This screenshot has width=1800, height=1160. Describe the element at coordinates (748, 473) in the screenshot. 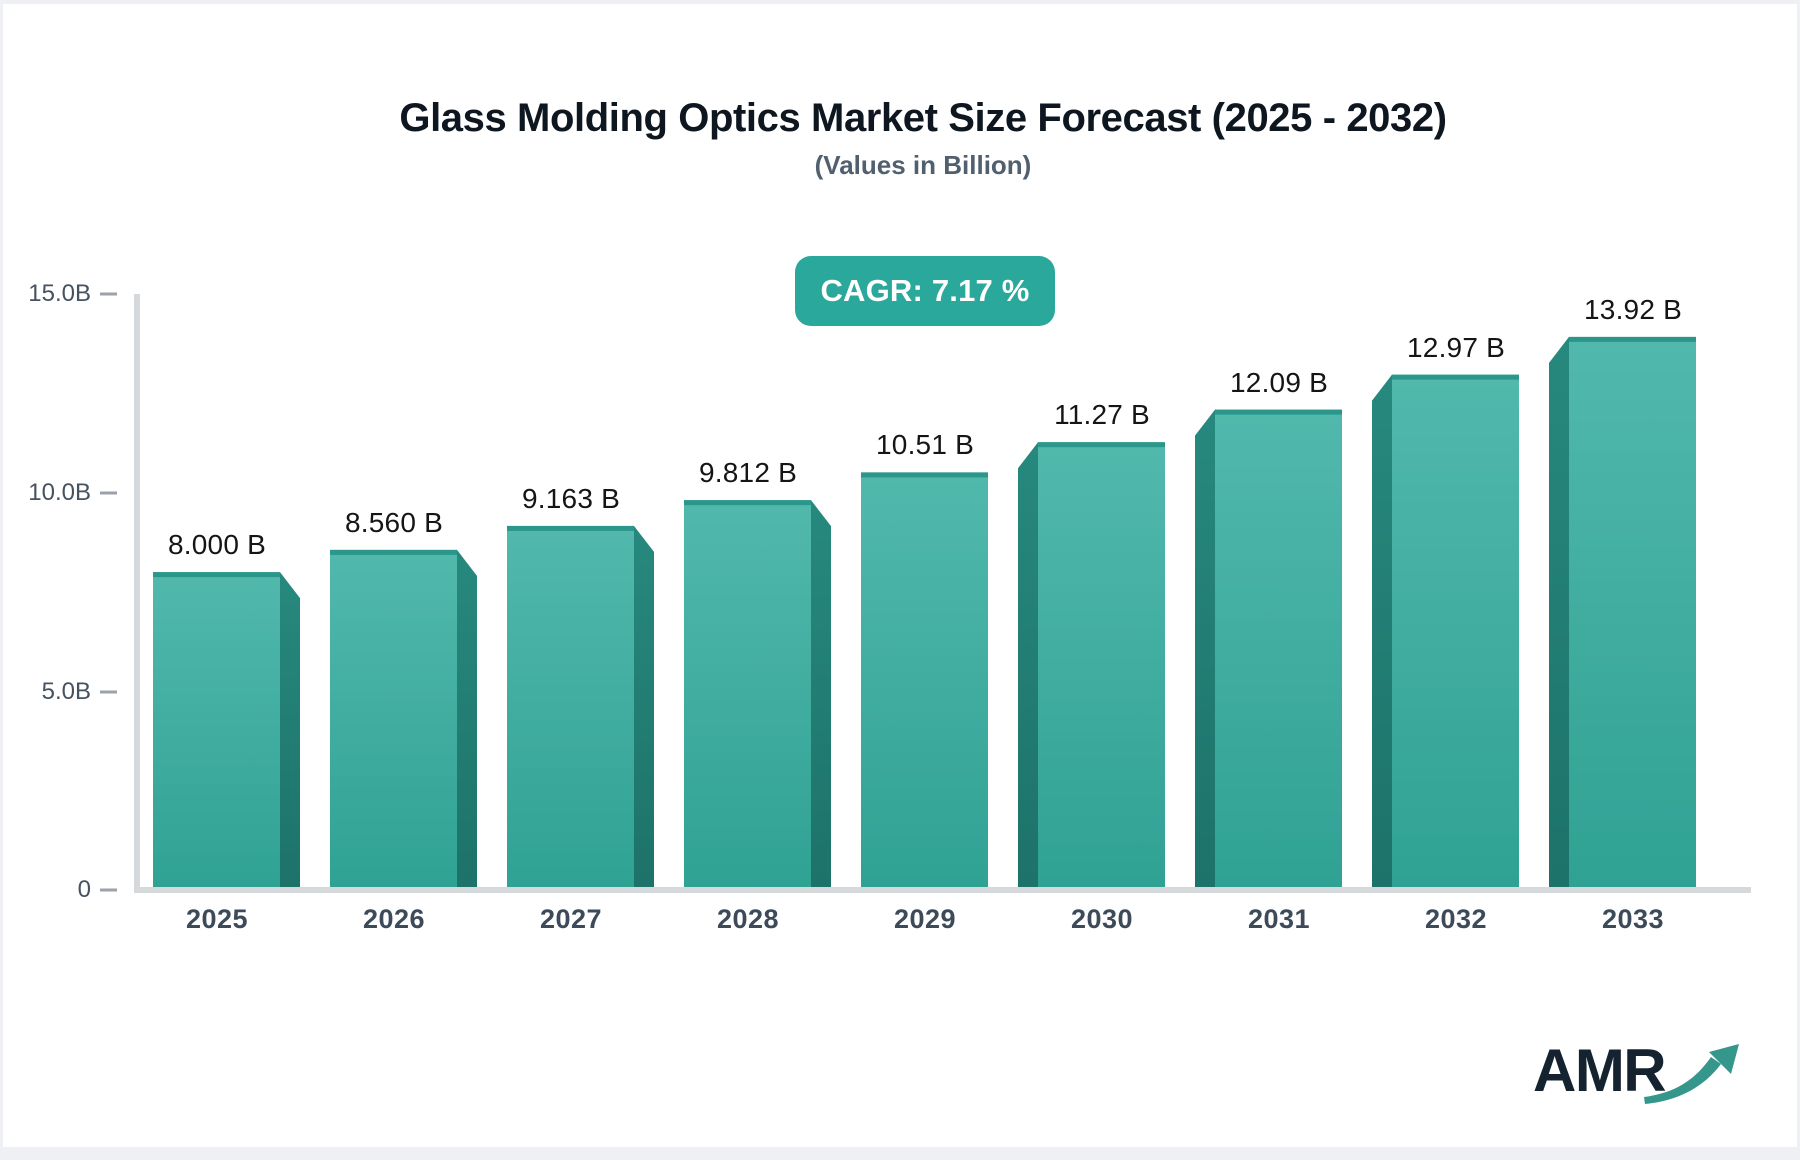

I see `bar-value-label: 9.812 B` at that location.